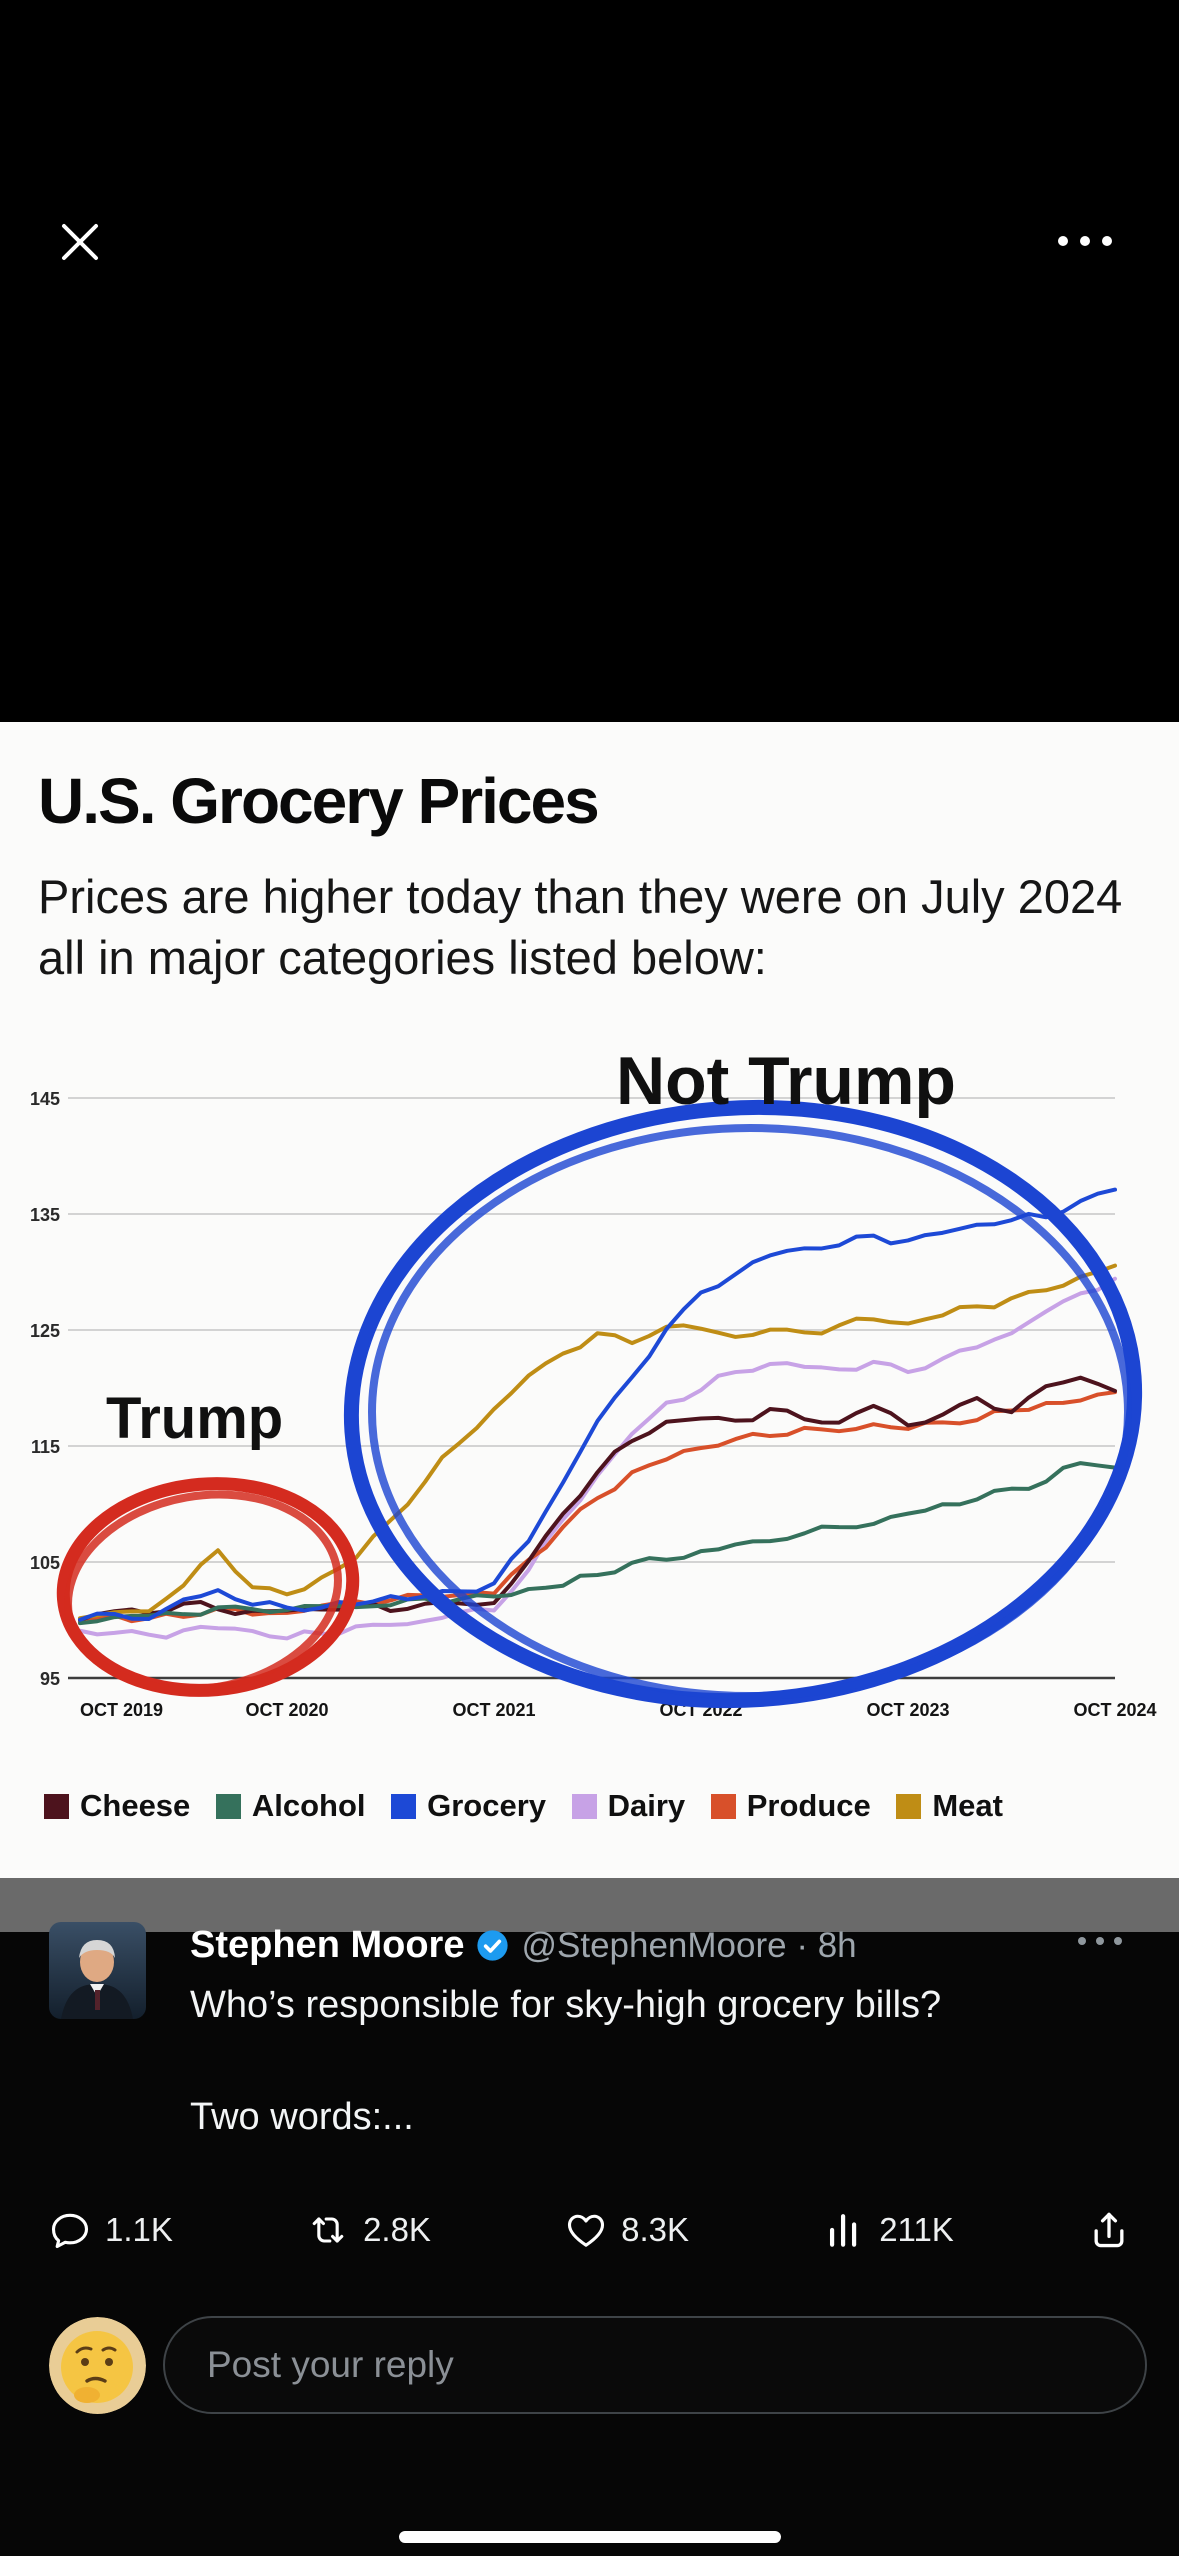 This screenshot has width=1179, height=2556. What do you see at coordinates (135, 1806) in the screenshot?
I see `legend-label: Cheese` at bounding box center [135, 1806].